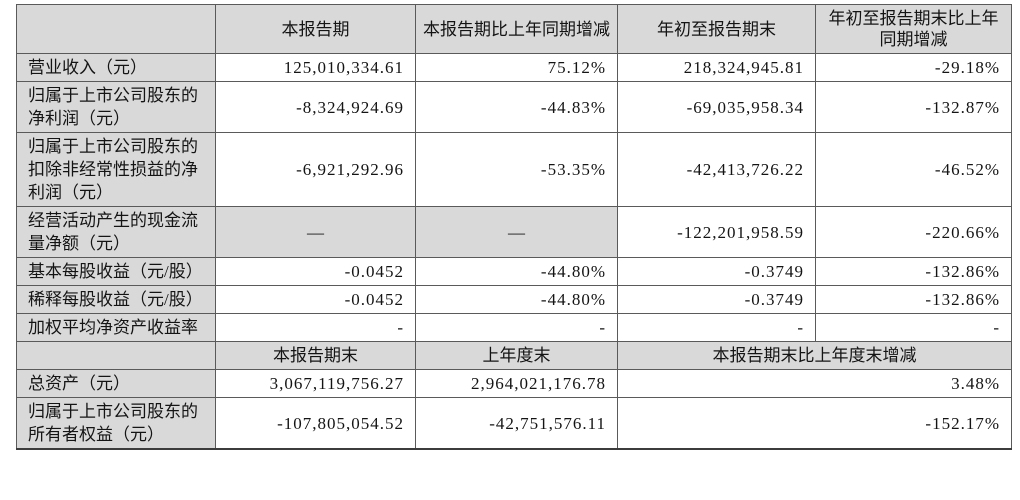  I want to click on row-label: 加权平均净资产收益率, so click(116, 327).